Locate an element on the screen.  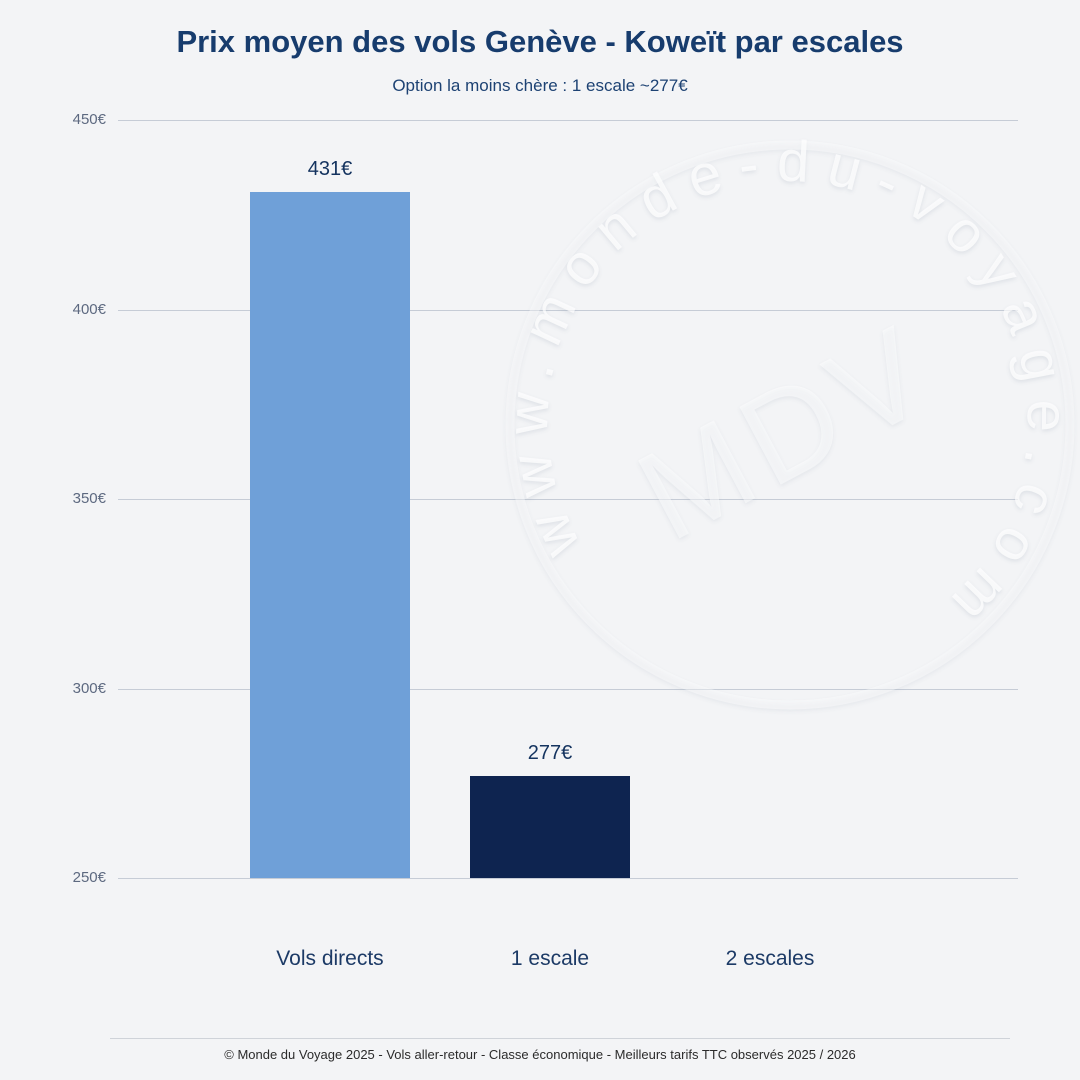
bar-1-escale is located at coordinates (550, 826).